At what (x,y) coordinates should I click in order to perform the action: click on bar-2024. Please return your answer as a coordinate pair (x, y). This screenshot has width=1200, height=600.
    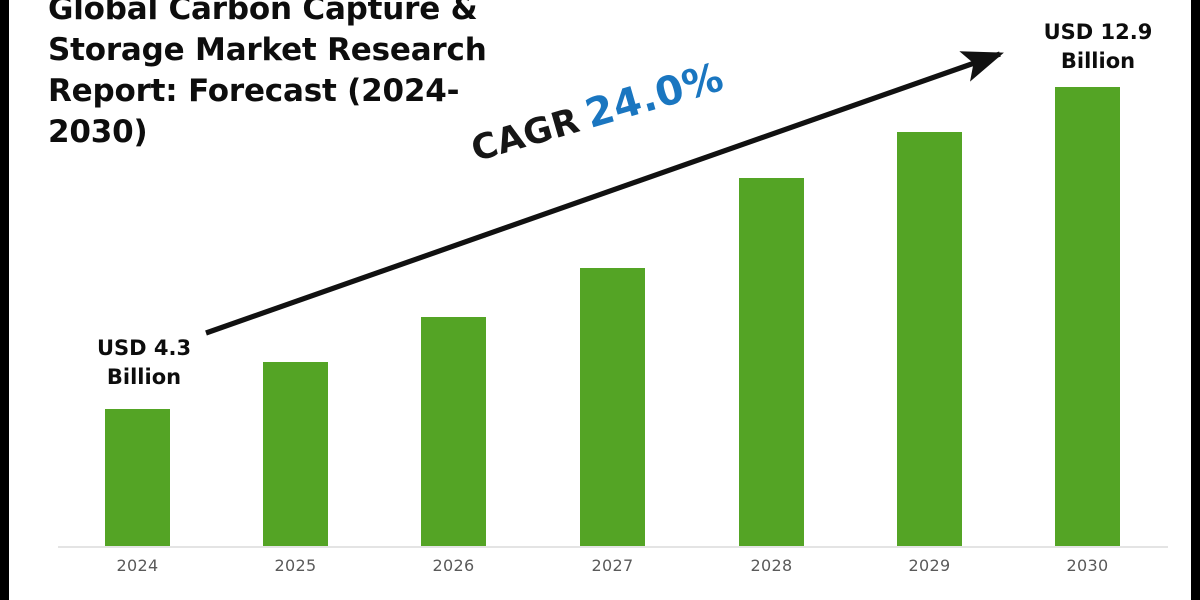
    Looking at the image, I should click on (137, 477).